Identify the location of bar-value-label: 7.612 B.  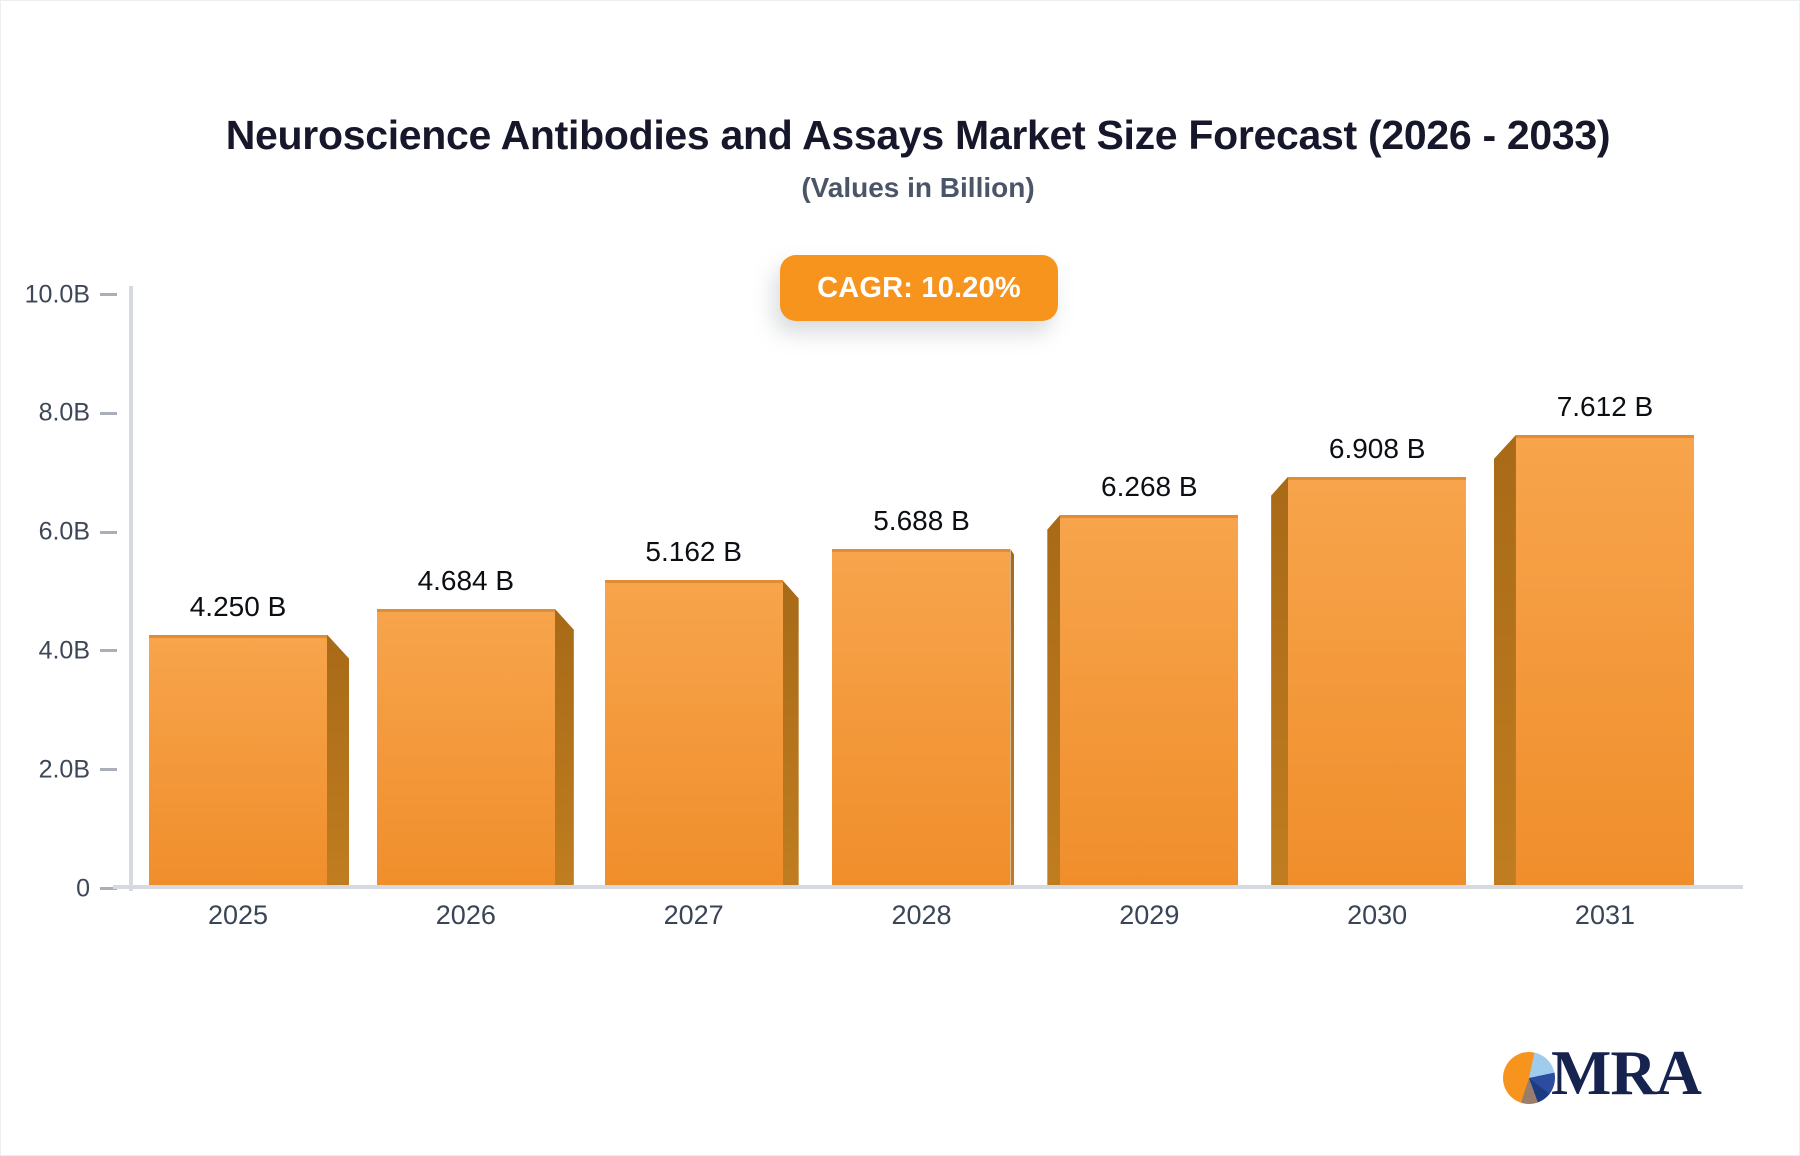
(1605, 406).